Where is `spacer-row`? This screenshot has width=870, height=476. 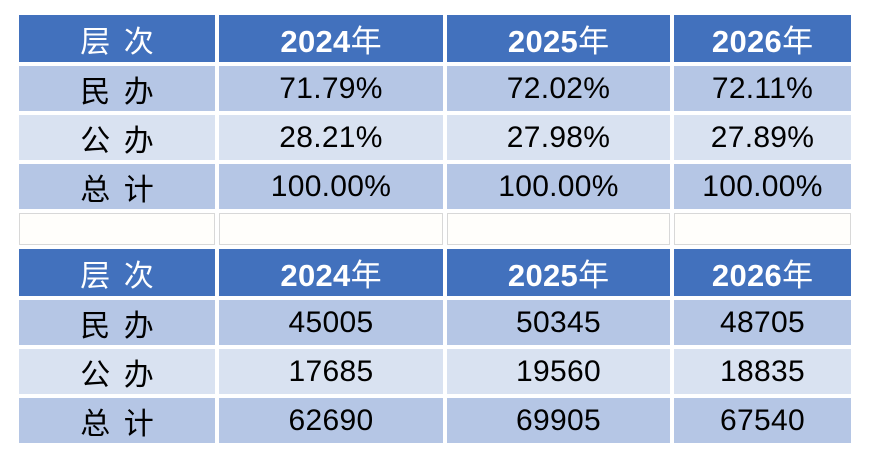 spacer-row is located at coordinates (435, 229).